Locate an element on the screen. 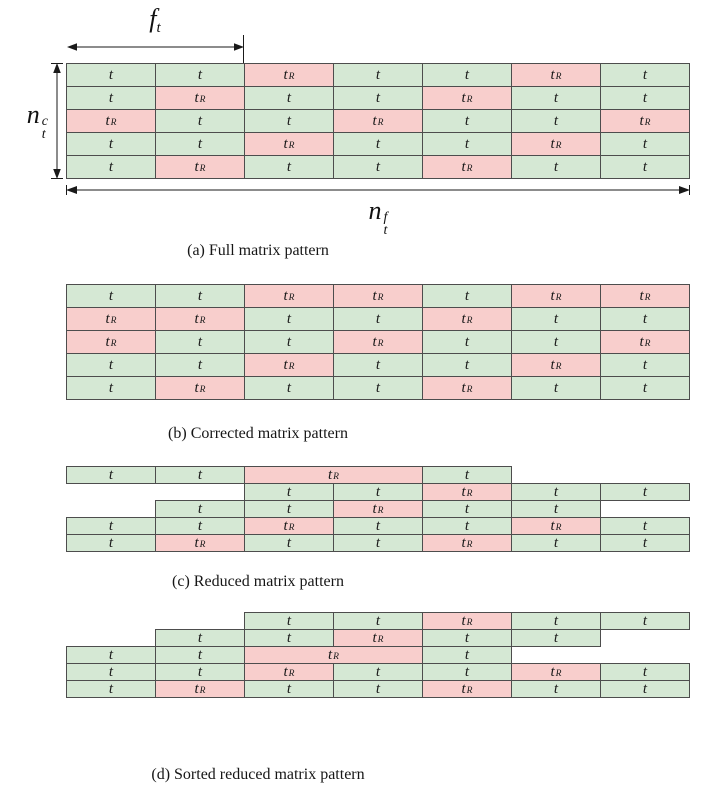  nc-label-subscript: t is located at coordinates (43, 134).